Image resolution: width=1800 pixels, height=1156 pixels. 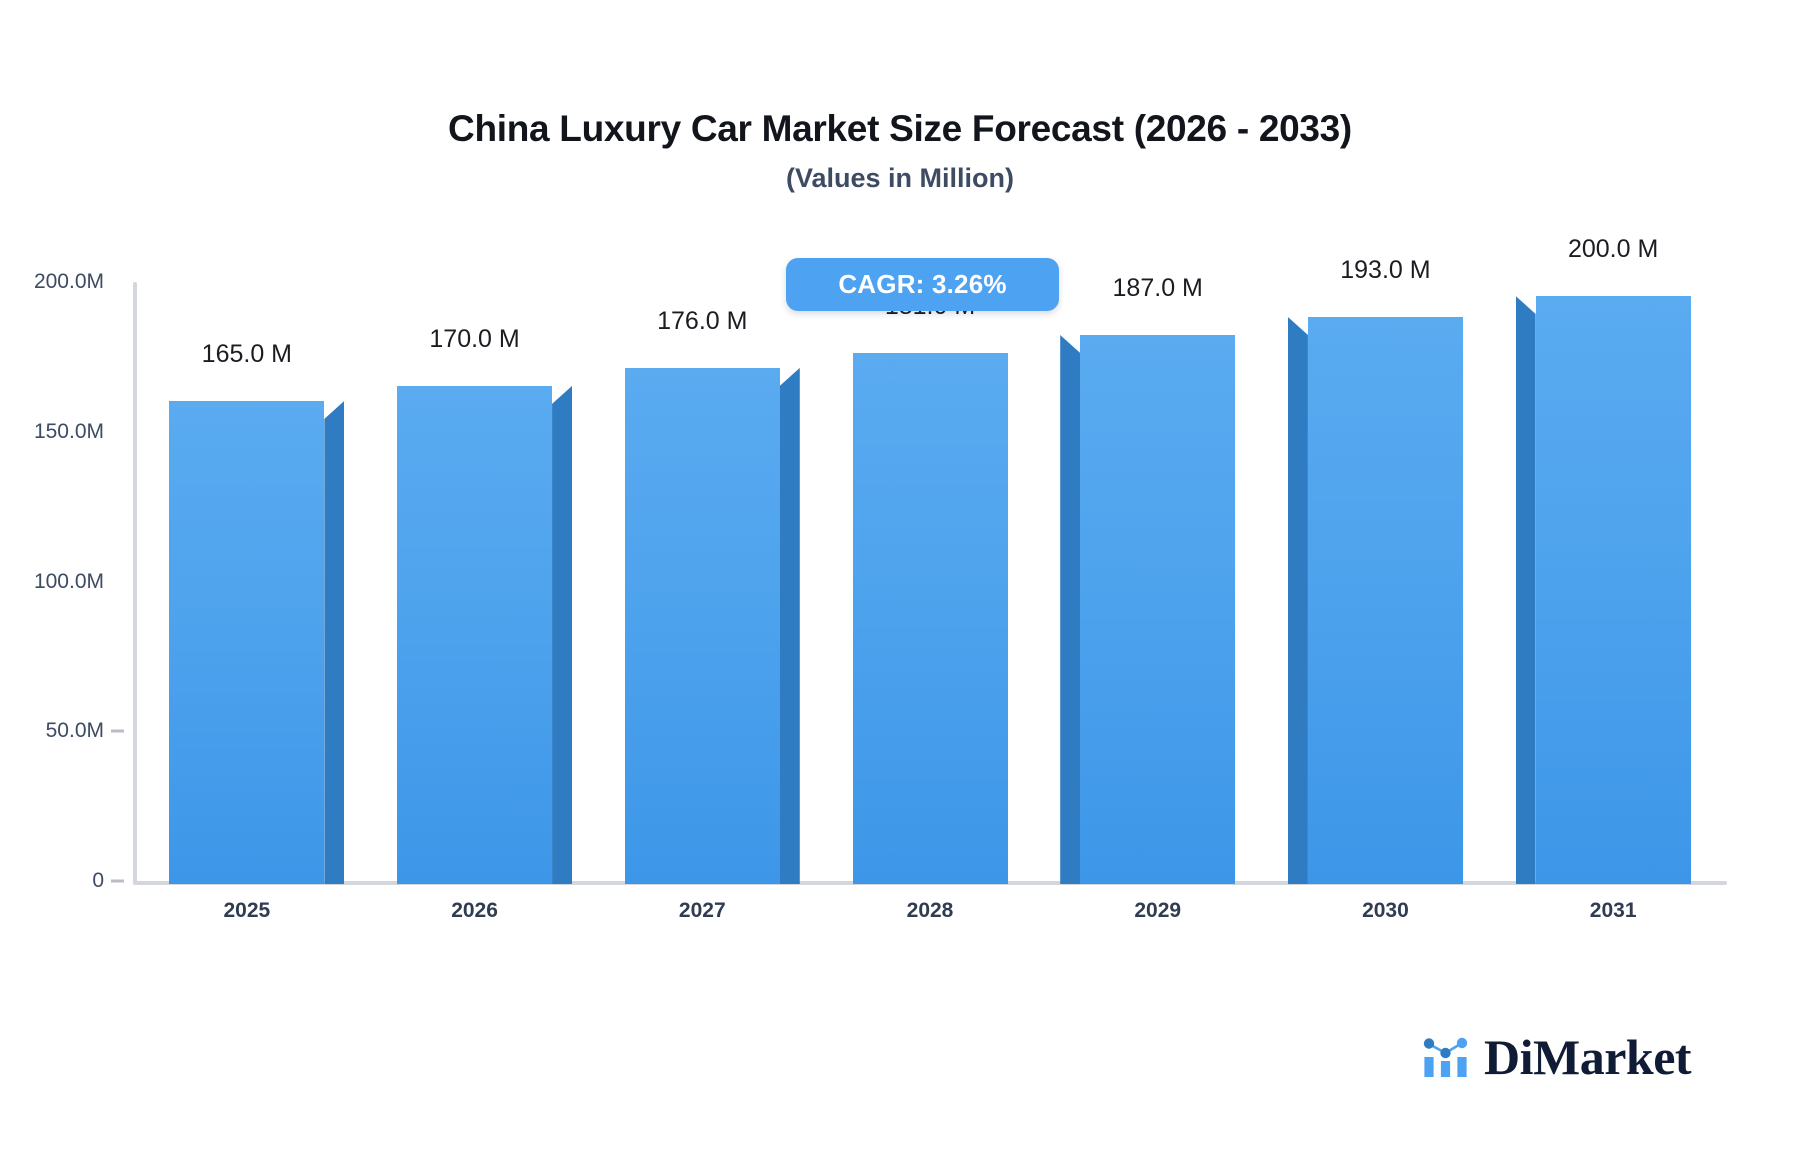 What do you see at coordinates (1158, 910) in the screenshot?
I see `x-axis-label: 2029` at bounding box center [1158, 910].